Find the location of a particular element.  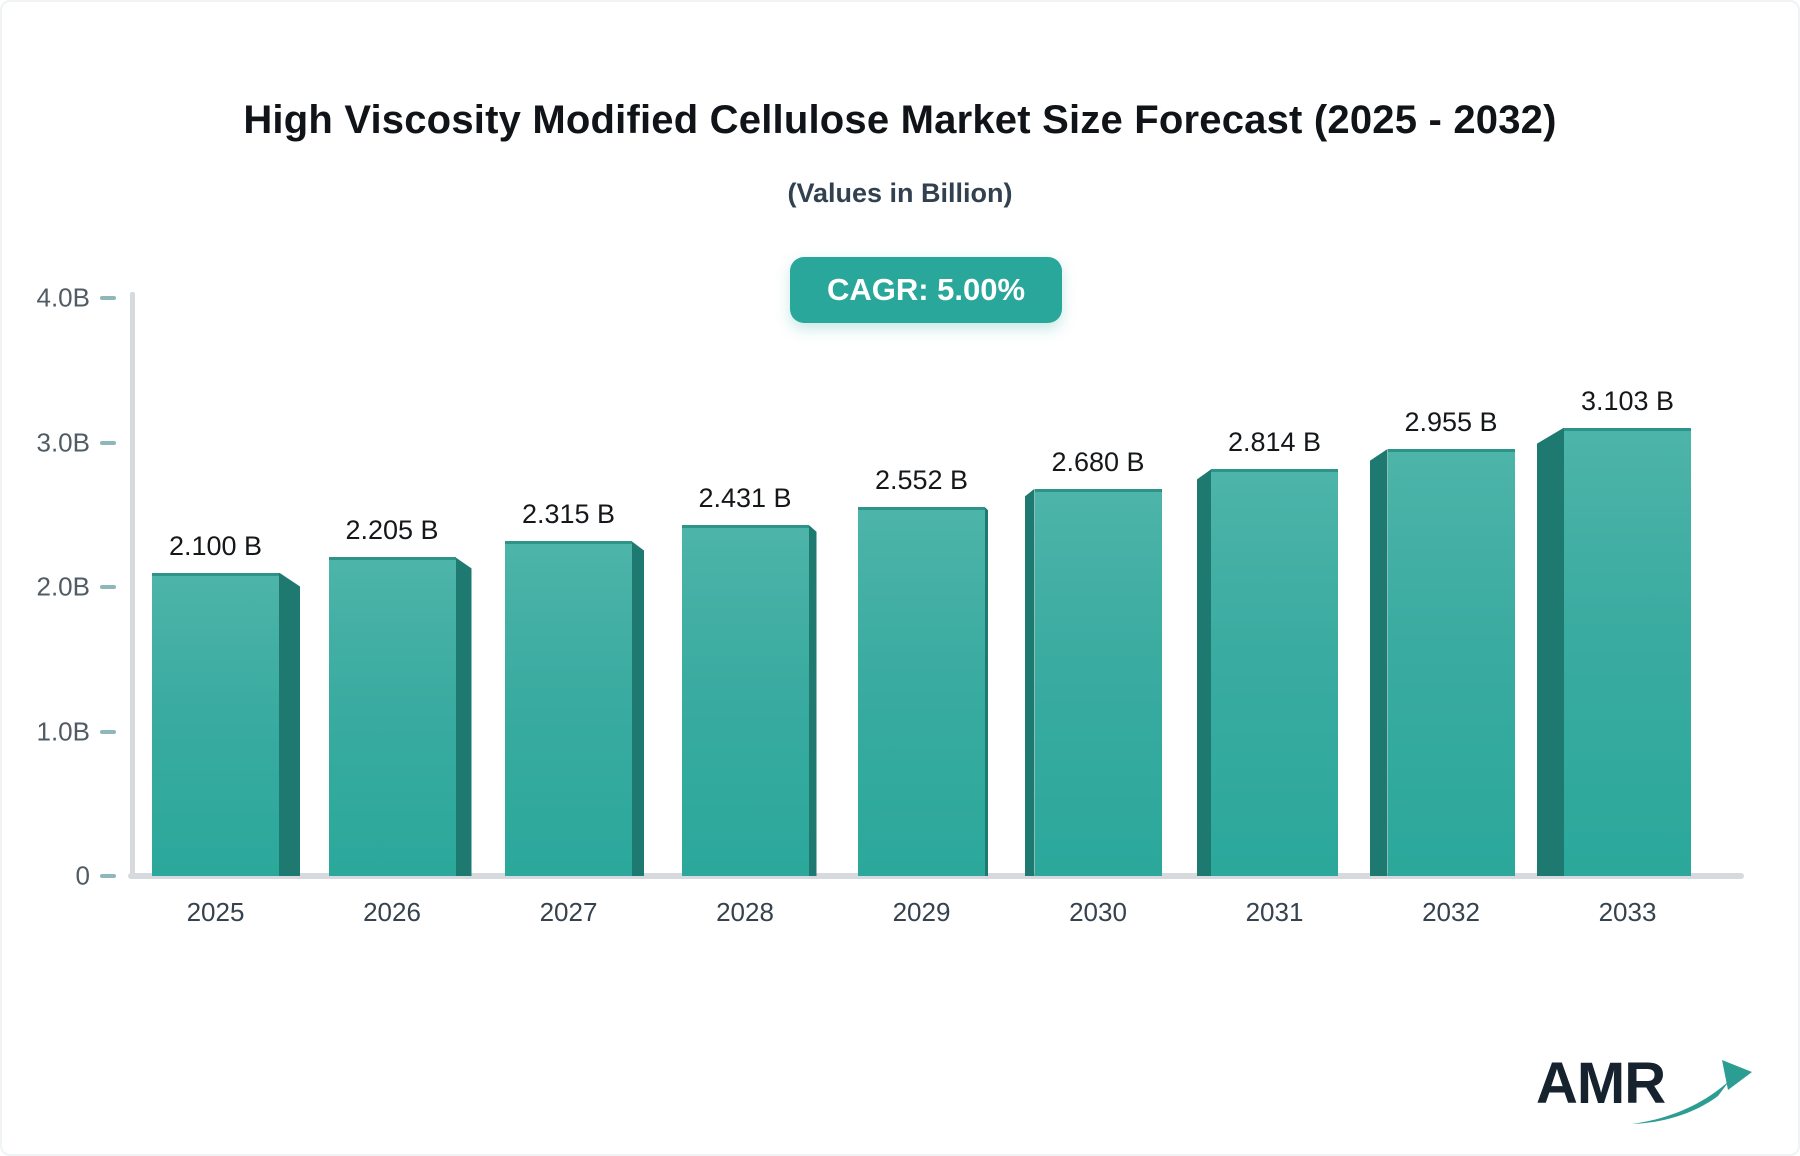

x-axis-line is located at coordinates (936, 876).